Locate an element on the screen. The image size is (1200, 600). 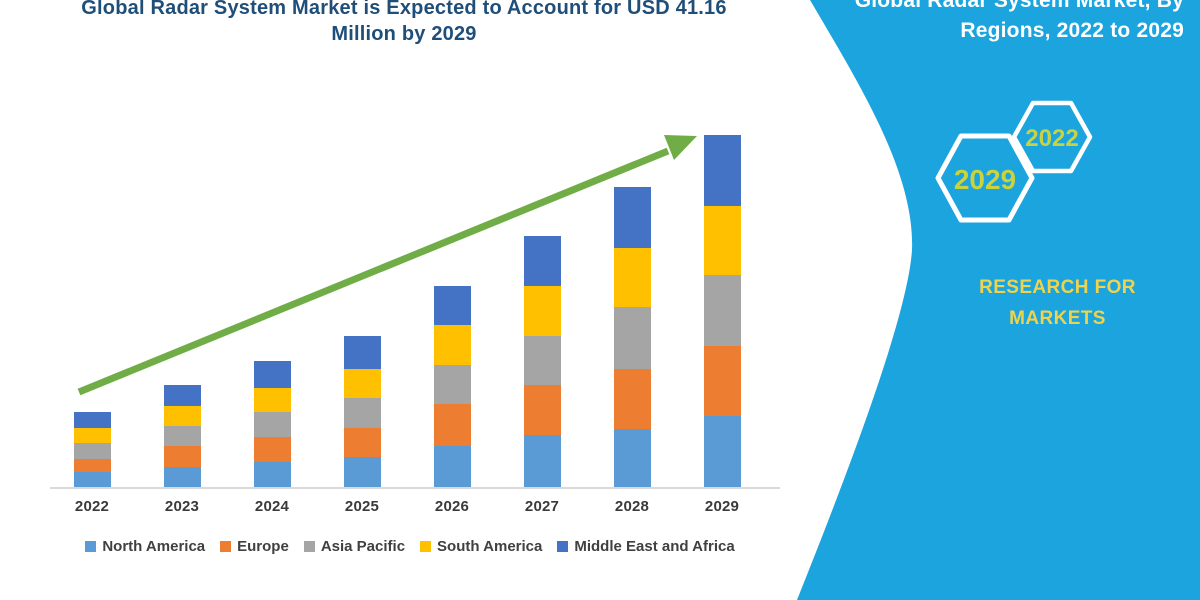
bar-2023 is located at coordinates (182, 435).